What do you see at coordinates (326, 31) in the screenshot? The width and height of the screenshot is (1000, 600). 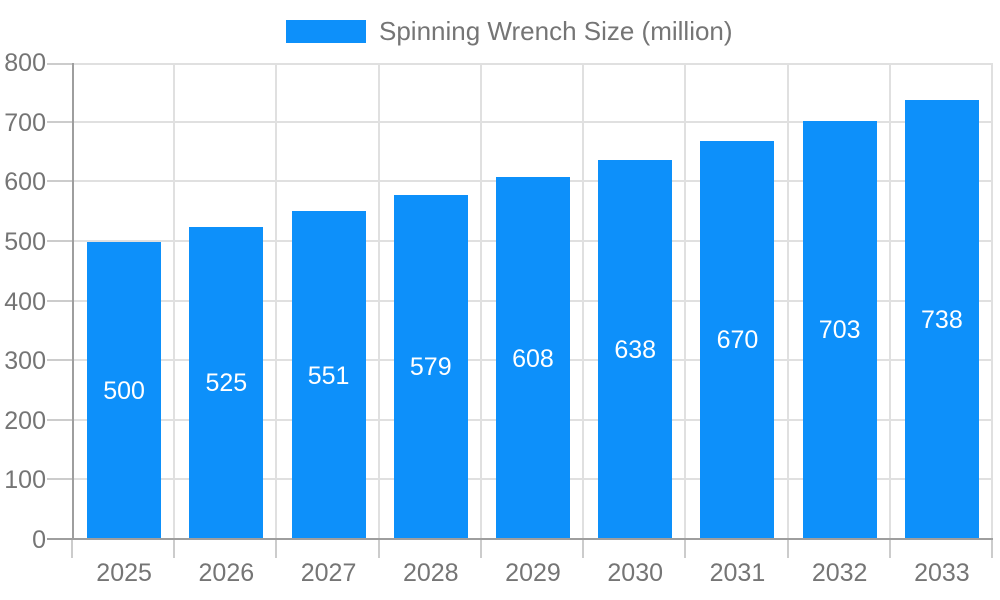 I see `legend-swatch` at bounding box center [326, 31].